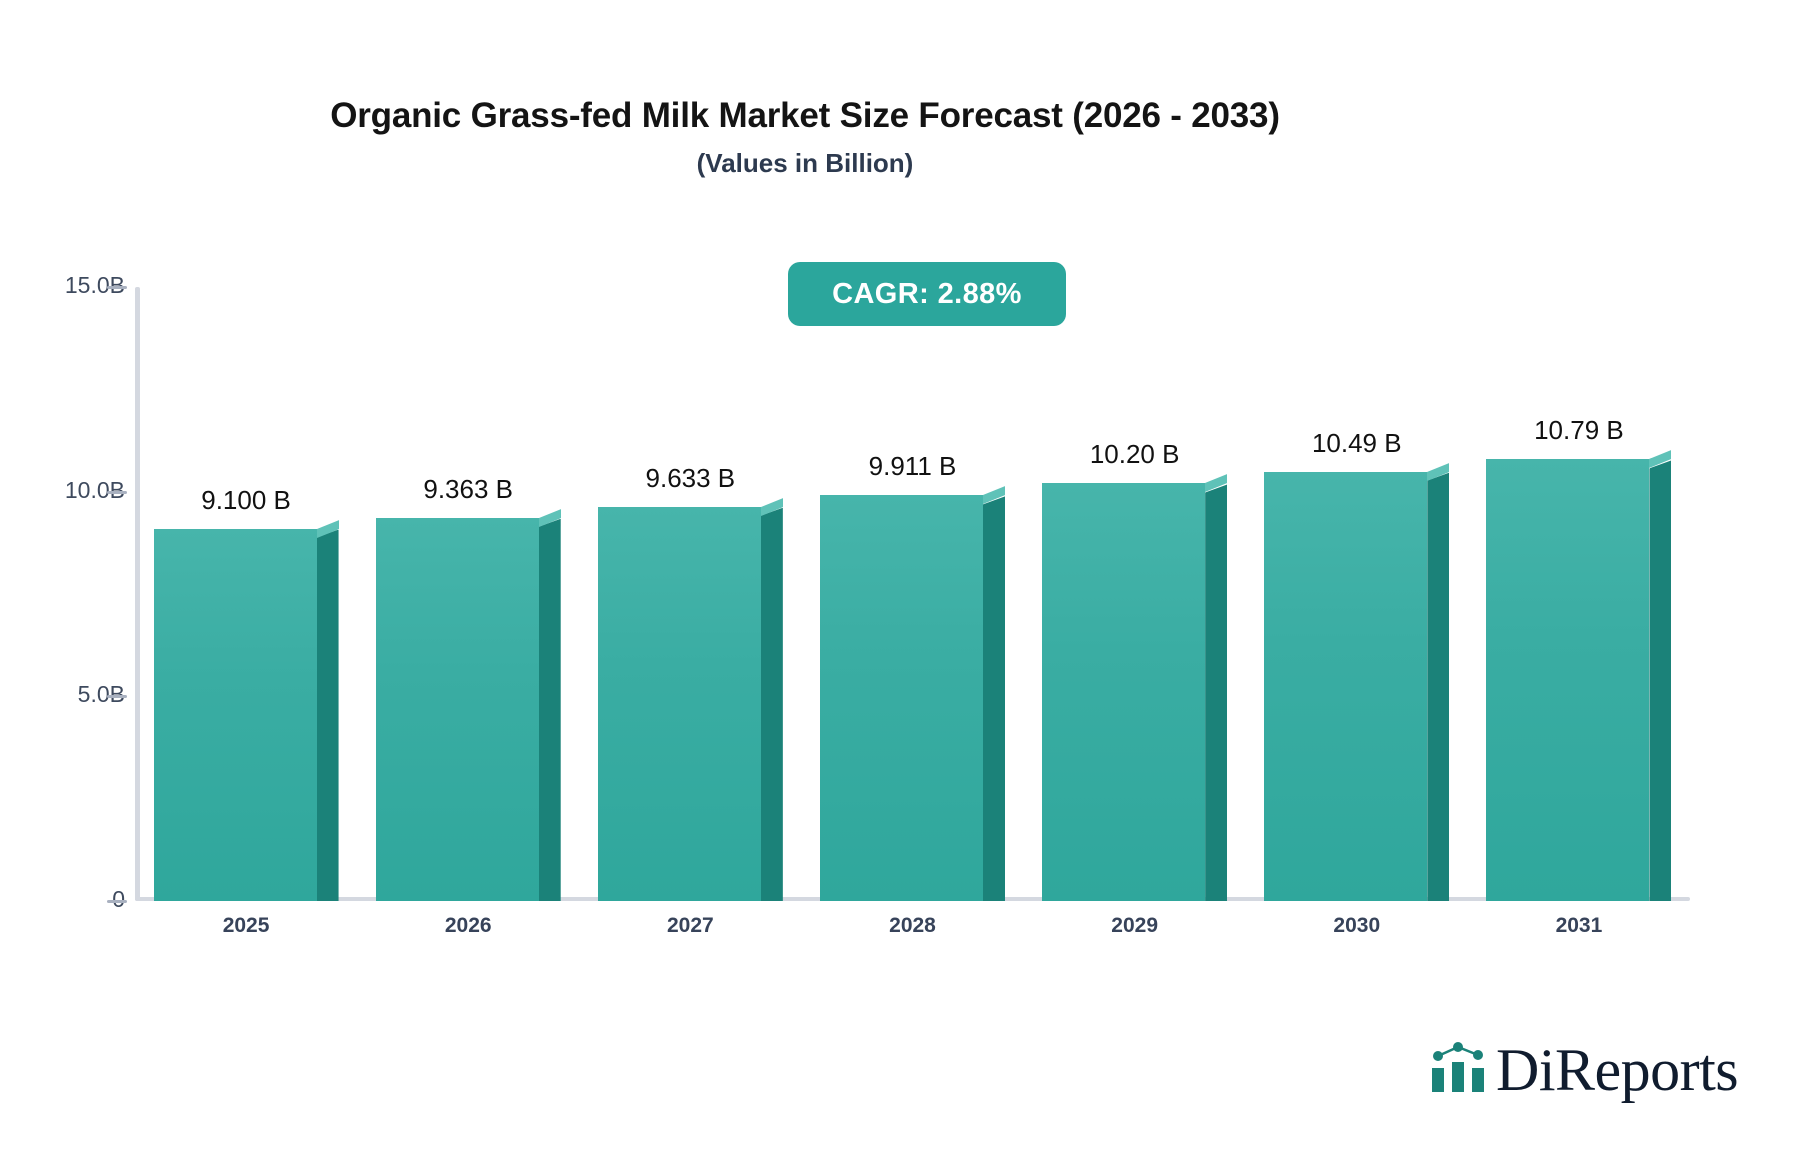 This screenshot has height=1156, width=1800. Describe the element at coordinates (1356, 442) in the screenshot. I see `bar-value-label: 10.49 B` at that location.